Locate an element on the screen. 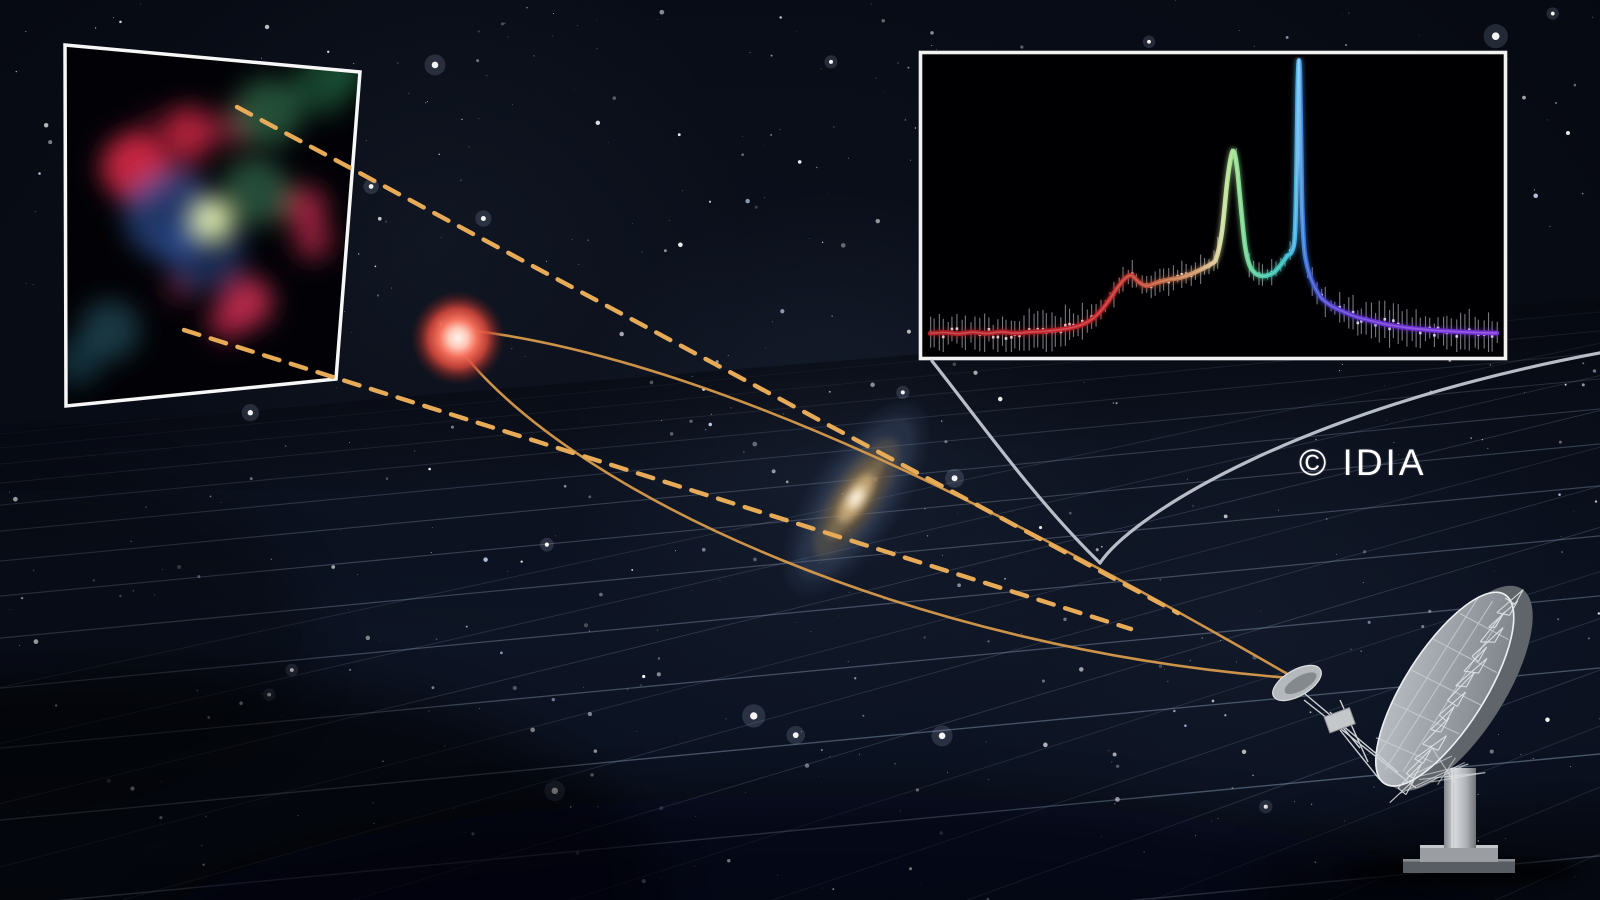 This screenshot has height=900, width=1600. receiver-box is located at coordinates (1339, 720).